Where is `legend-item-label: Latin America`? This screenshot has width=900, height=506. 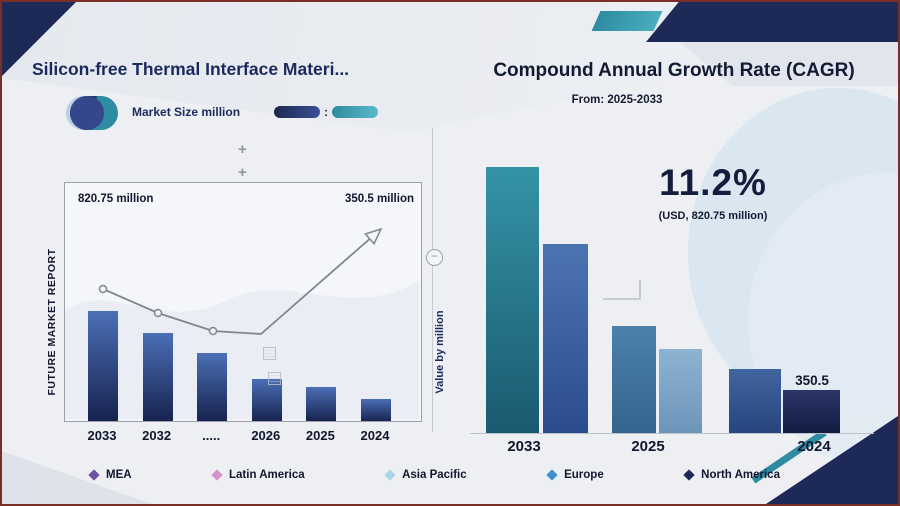 legend-item-label: Latin America is located at coordinates (267, 475).